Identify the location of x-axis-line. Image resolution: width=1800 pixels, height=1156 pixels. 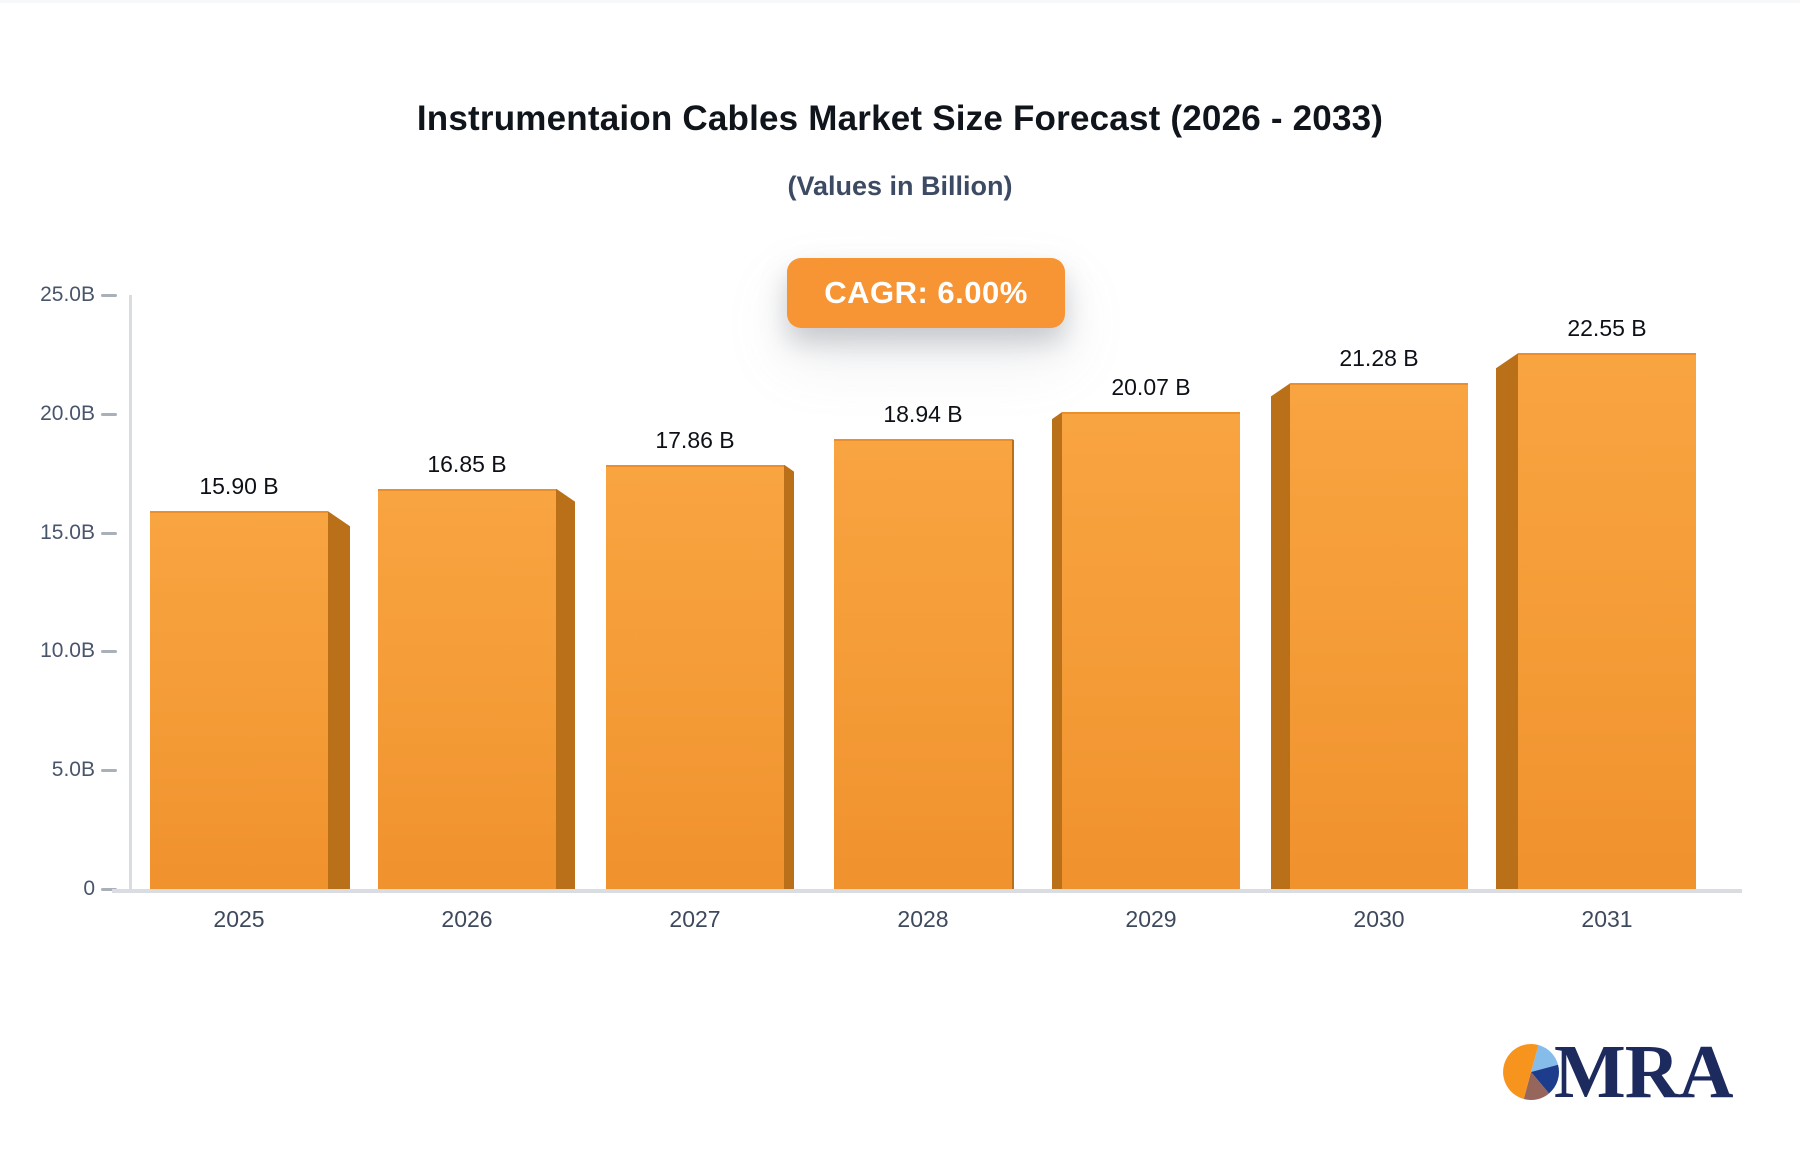
(927, 891).